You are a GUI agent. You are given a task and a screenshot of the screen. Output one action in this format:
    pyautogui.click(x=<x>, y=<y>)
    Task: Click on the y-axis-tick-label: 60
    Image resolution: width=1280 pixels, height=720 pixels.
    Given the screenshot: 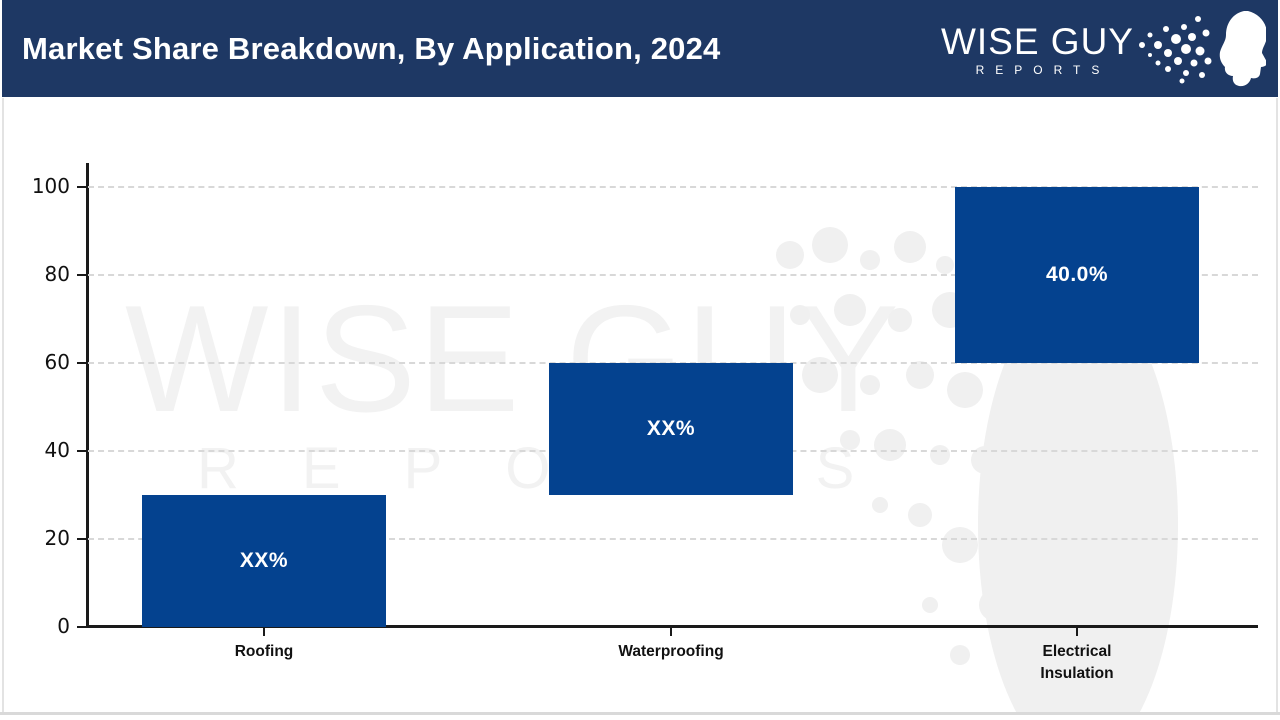 What is the action you would take?
    pyautogui.click(x=57, y=362)
    